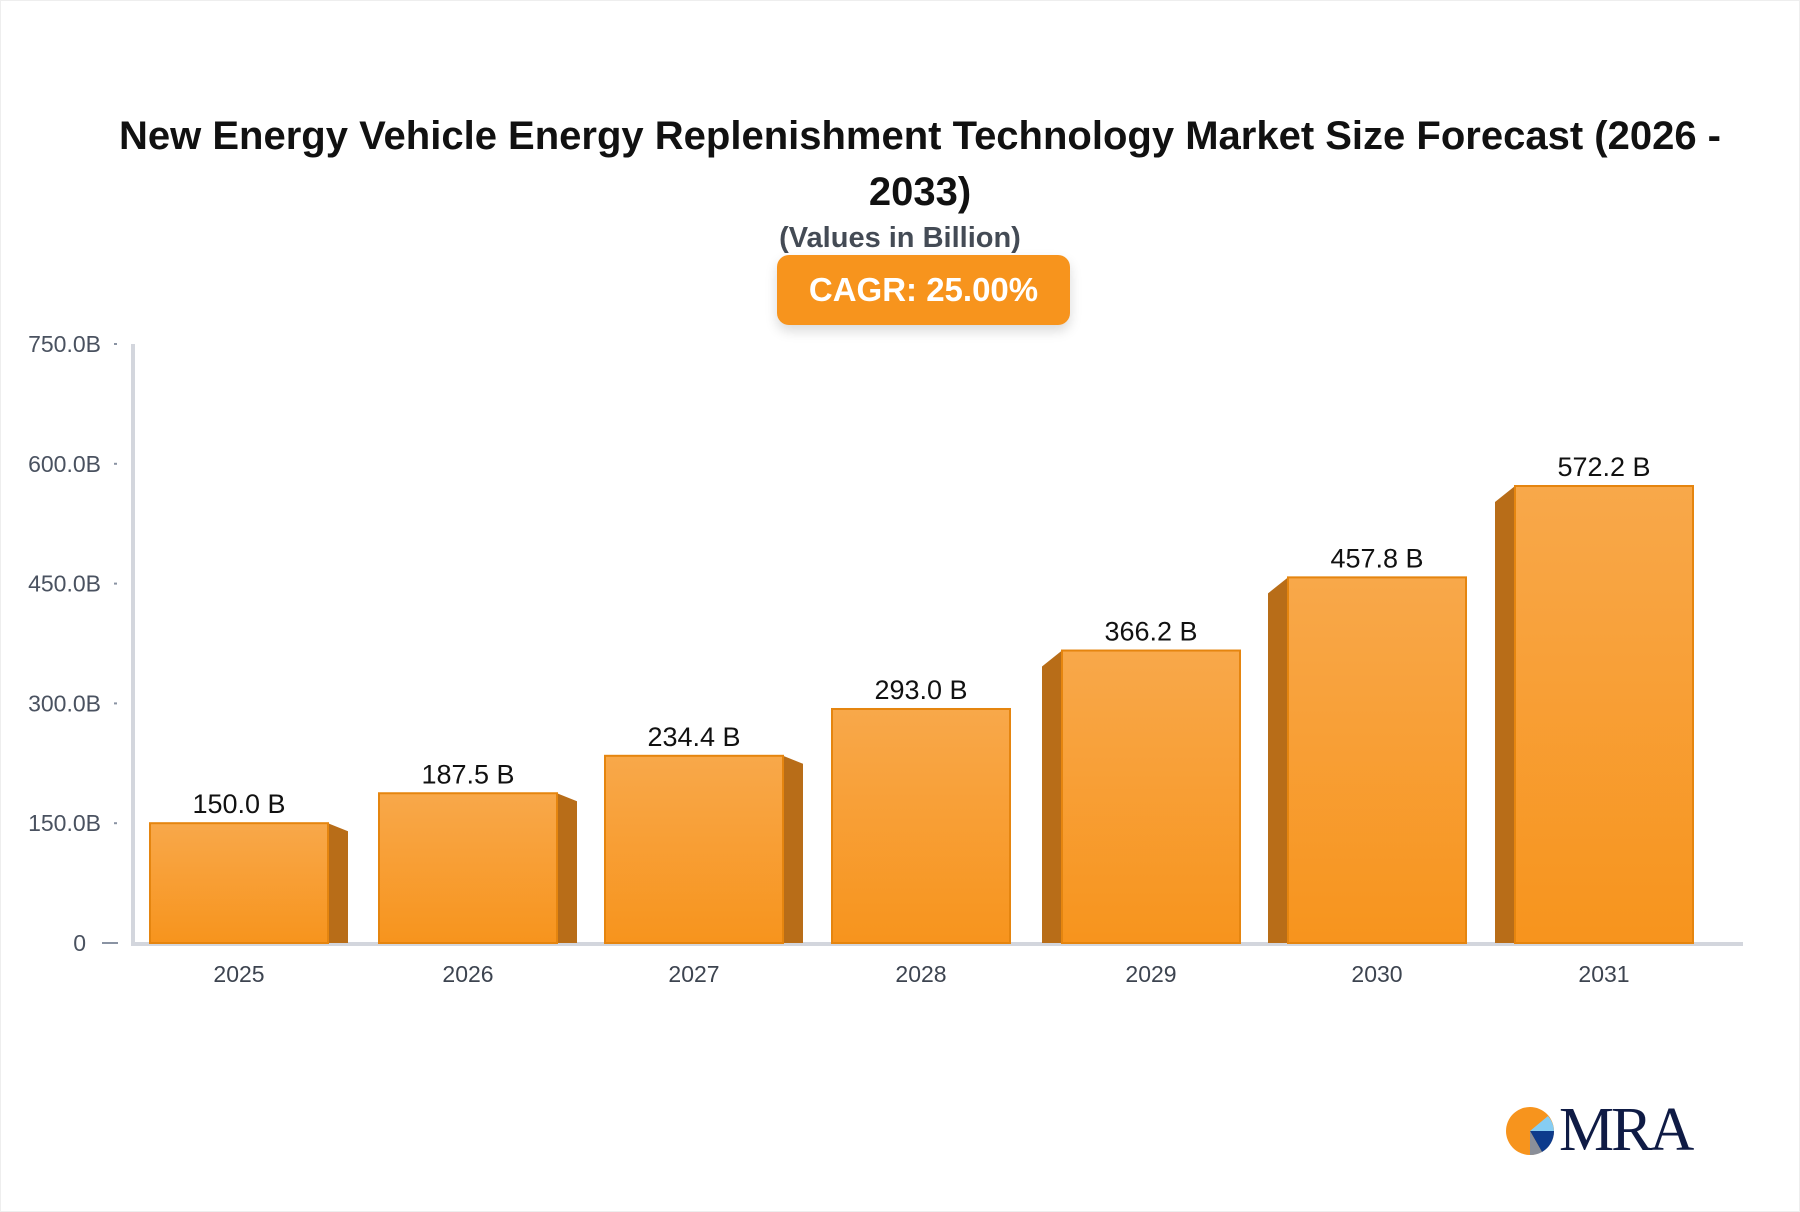 This screenshot has height=1212, width=1800. I want to click on data-label: 572.2 B, so click(1603, 467).